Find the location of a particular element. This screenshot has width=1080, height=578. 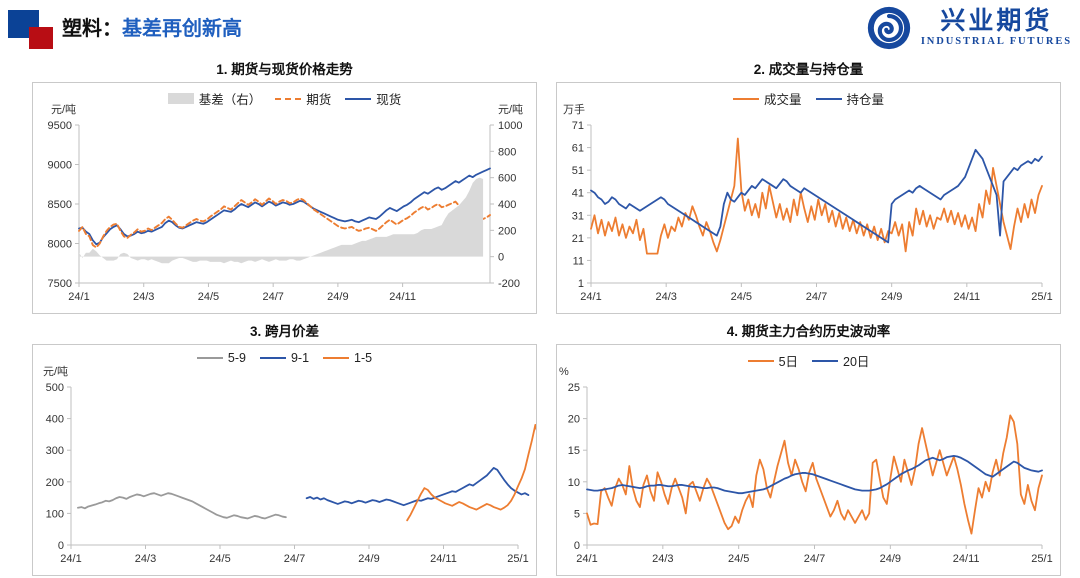

svg-text: 万手 is located at coordinates (574, 109).